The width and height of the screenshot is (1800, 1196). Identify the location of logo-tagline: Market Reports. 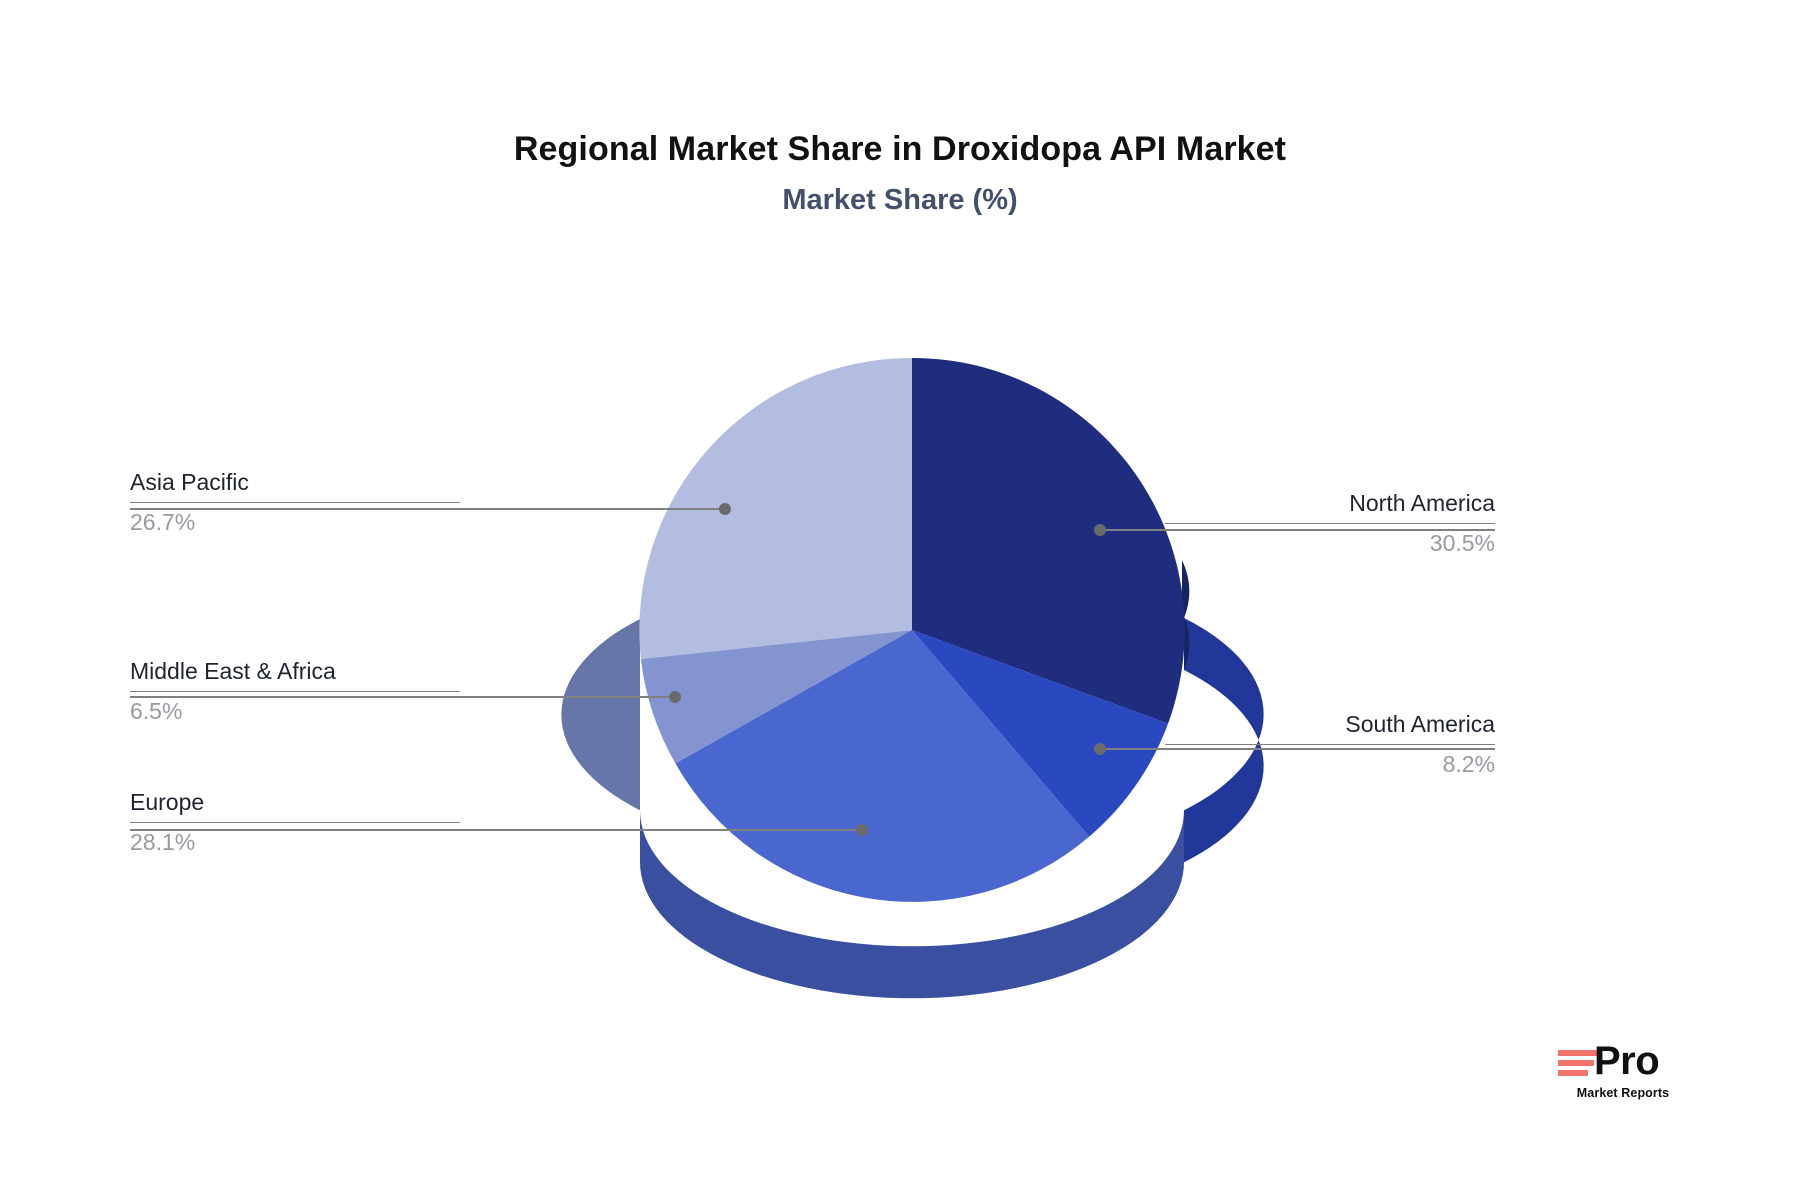
(1623, 1093).